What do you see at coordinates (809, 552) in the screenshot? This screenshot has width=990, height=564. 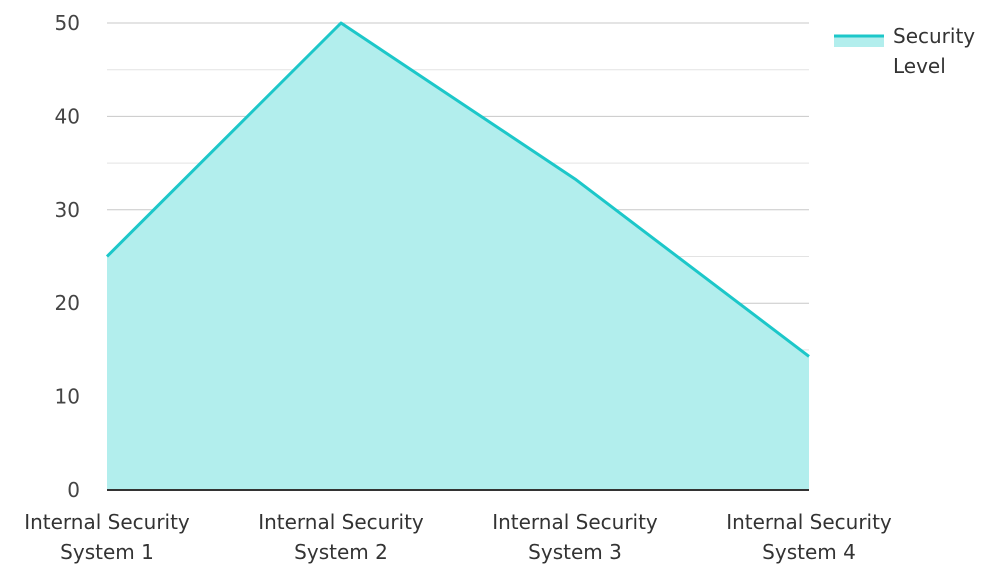 I see `x-tick-label-line: System 4` at bounding box center [809, 552].